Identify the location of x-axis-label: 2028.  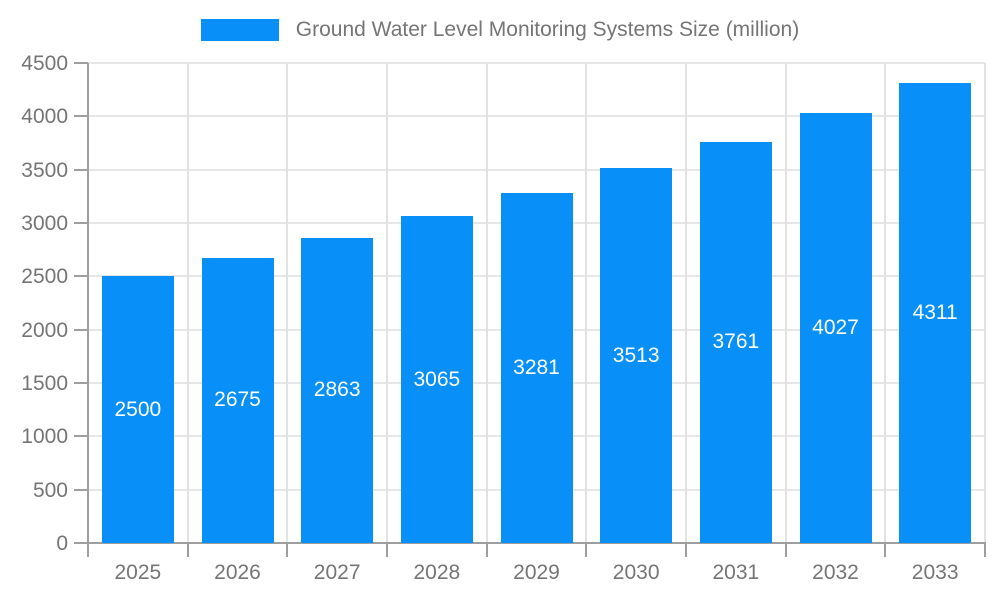
(437, 572).